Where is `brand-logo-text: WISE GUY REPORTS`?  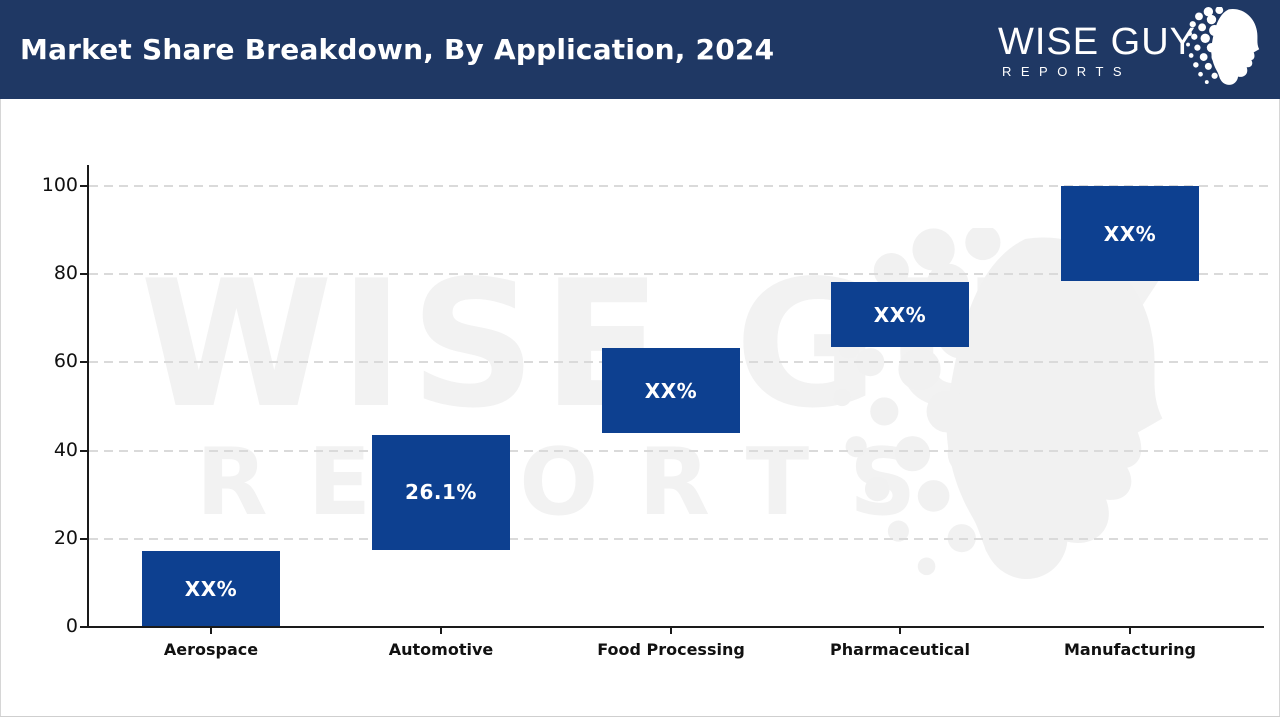
brand-logo-text: WISE GUY REPORTS is located at coordinates (1097, 50).